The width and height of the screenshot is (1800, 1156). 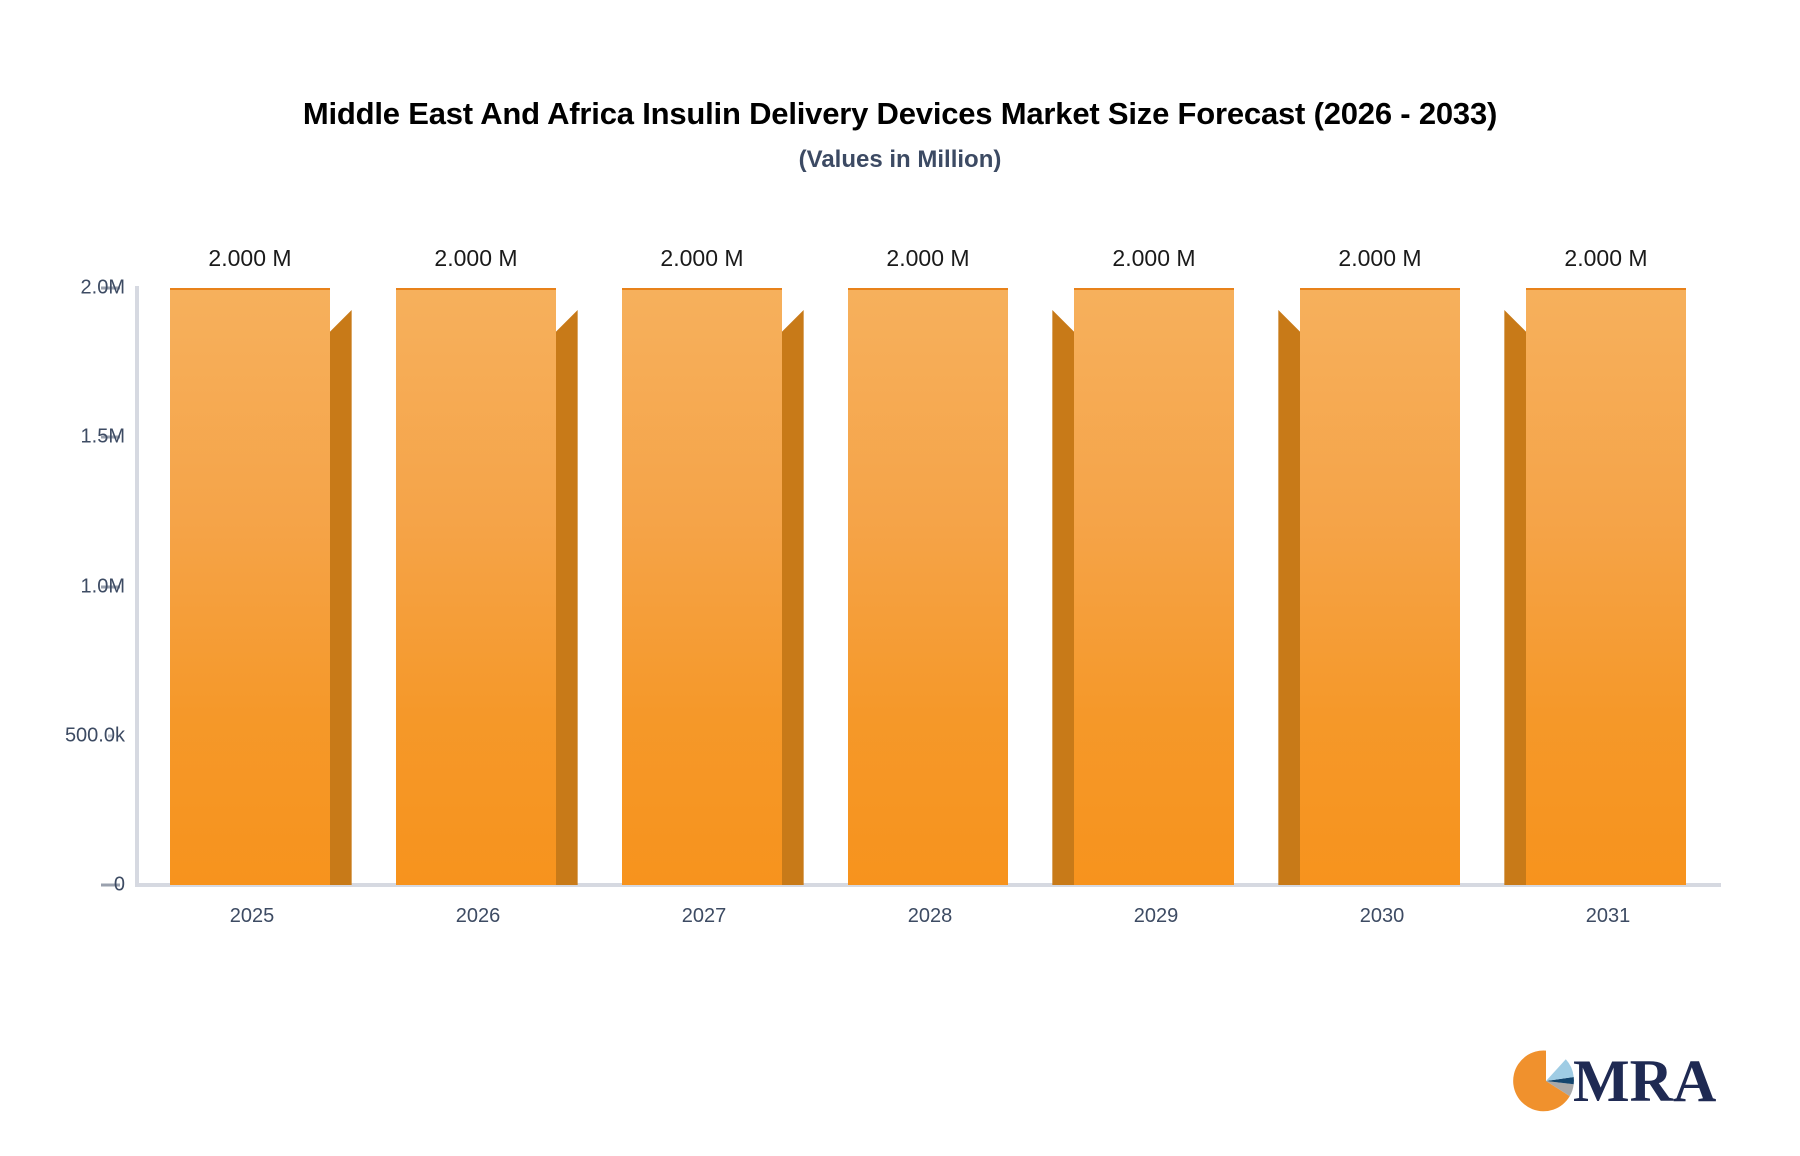 I want to click on y-axis-tick-label: 1.5M, so click(x=102, y=436).